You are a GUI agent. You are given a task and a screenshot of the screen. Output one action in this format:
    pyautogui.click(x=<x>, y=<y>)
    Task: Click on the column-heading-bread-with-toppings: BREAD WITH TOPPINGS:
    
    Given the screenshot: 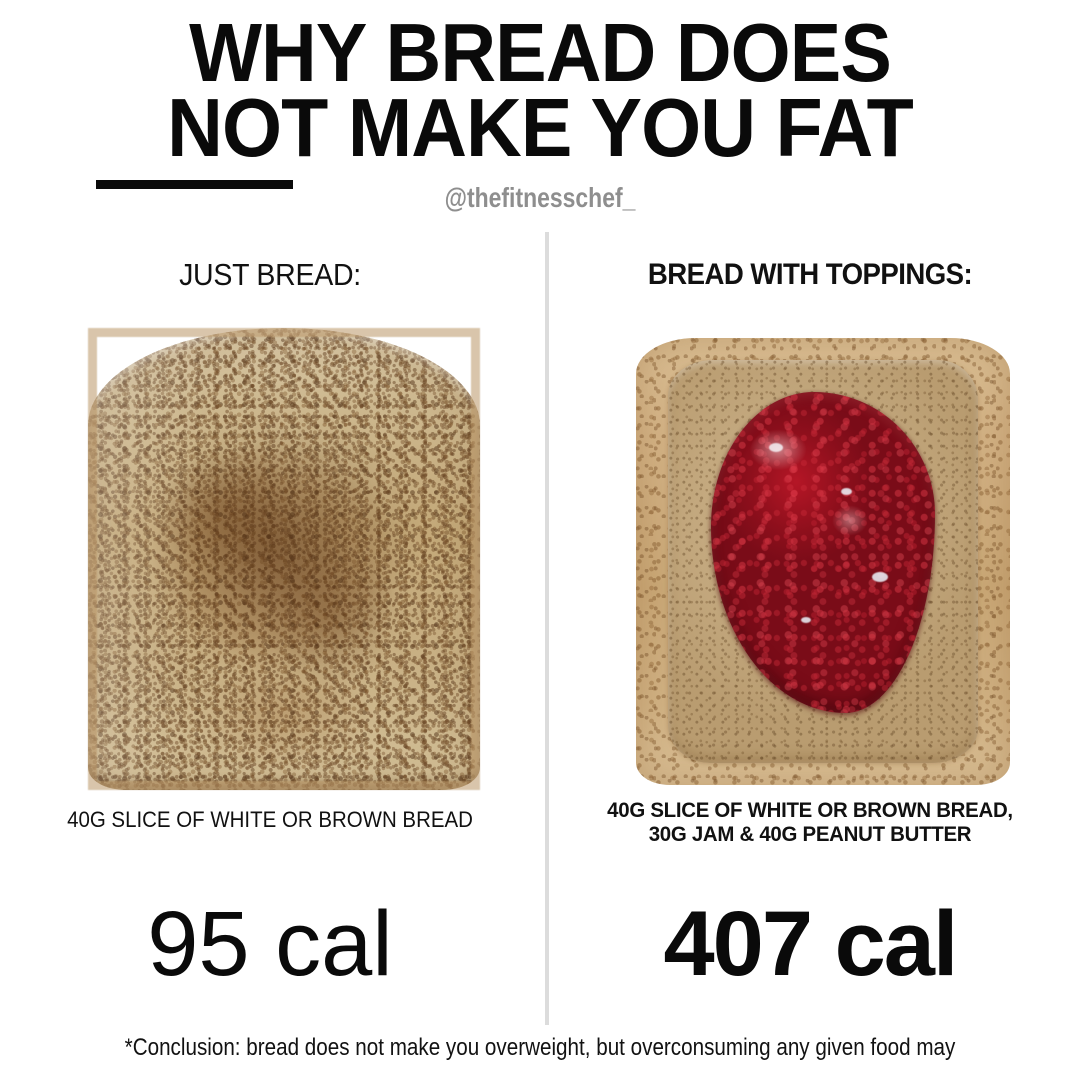 What is the action you would take?
    pyautogui.click(x=810, y=274)
    